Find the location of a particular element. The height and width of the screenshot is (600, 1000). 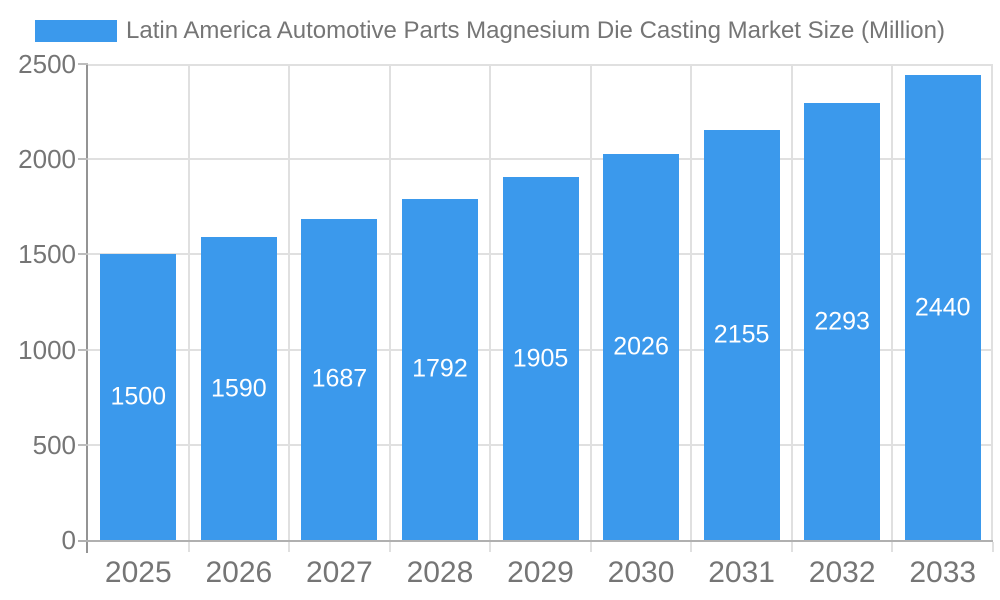

bar-value-label: 2440 is located at coordinates (942, 307).